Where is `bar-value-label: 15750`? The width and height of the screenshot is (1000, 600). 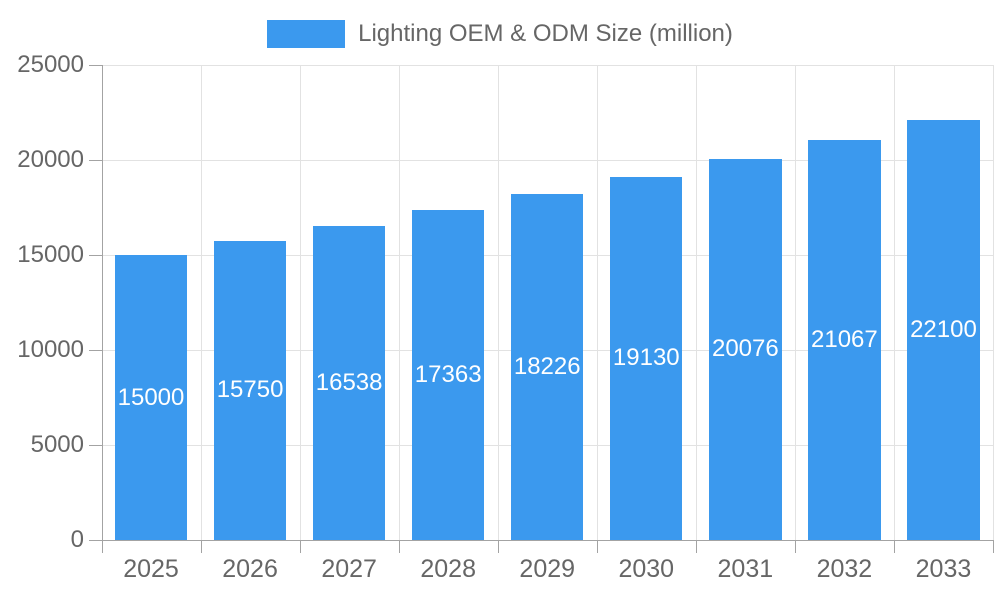
bar-value-label: 15750 is located at coordinates (250, 390).